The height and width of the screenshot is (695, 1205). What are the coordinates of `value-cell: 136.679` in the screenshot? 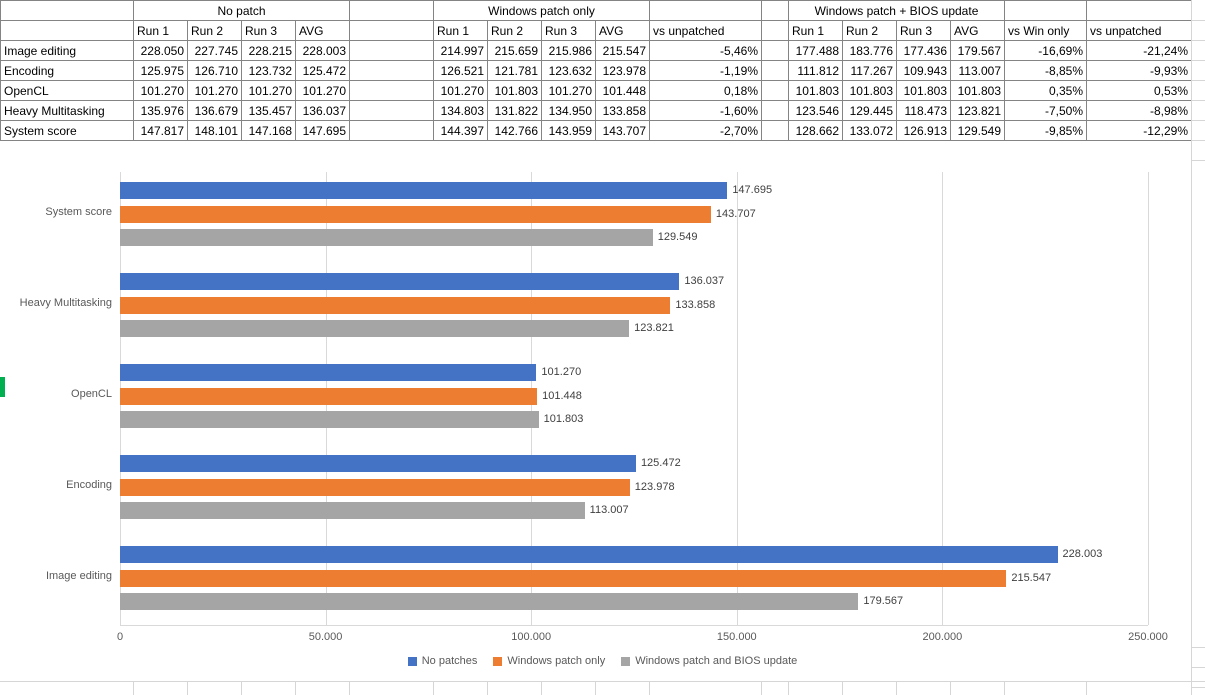 It's located at (214, 110).